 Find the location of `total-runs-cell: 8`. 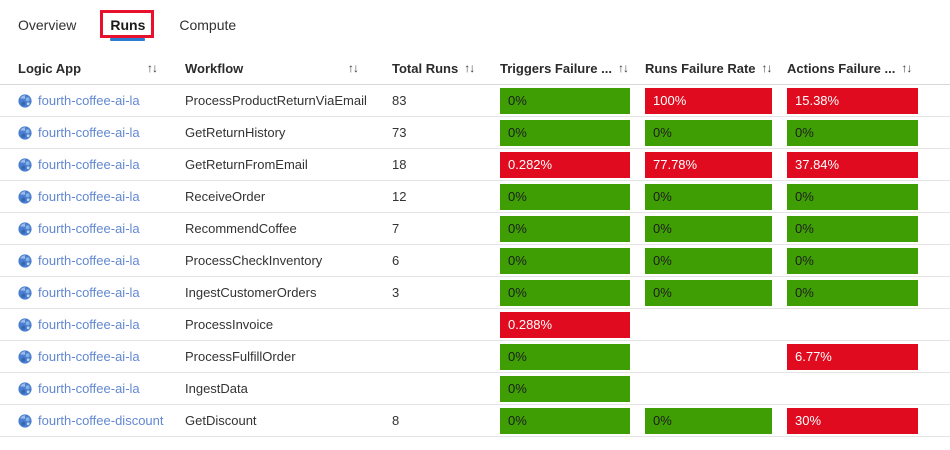

total-runs-cell: 8 is located at coordinates (396, 420).